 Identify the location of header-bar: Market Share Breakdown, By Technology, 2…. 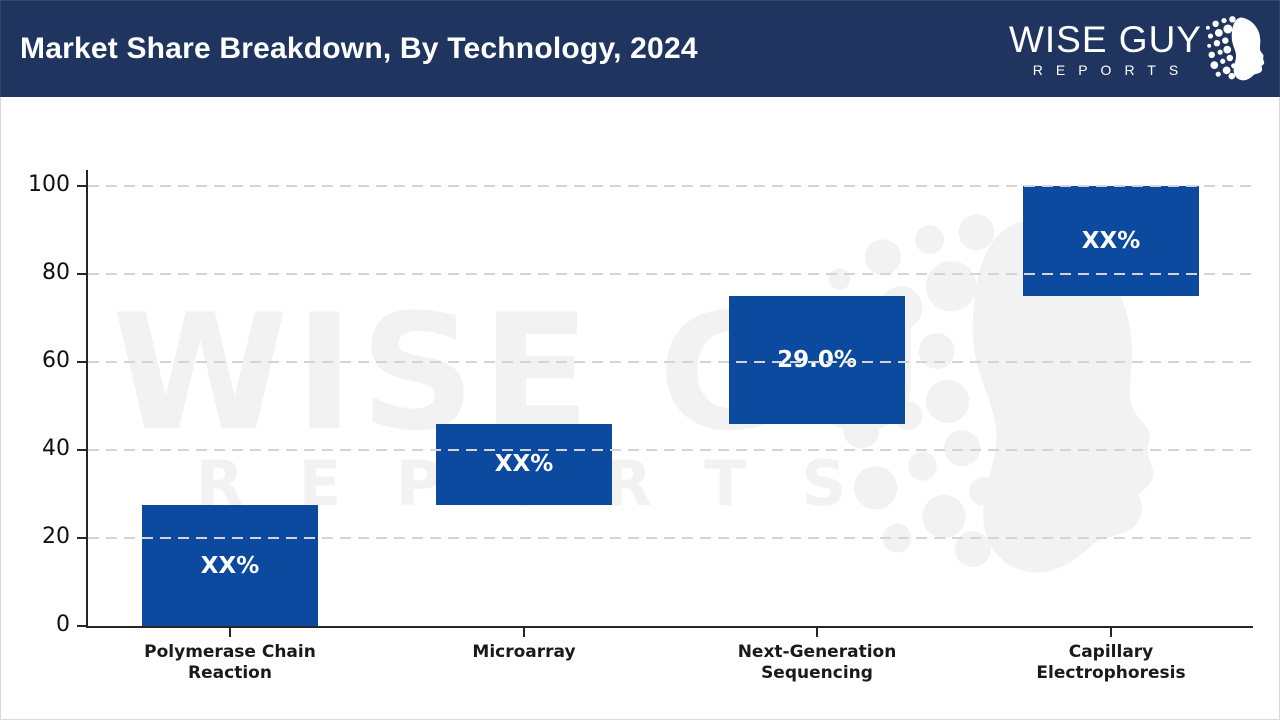
(640, 48).